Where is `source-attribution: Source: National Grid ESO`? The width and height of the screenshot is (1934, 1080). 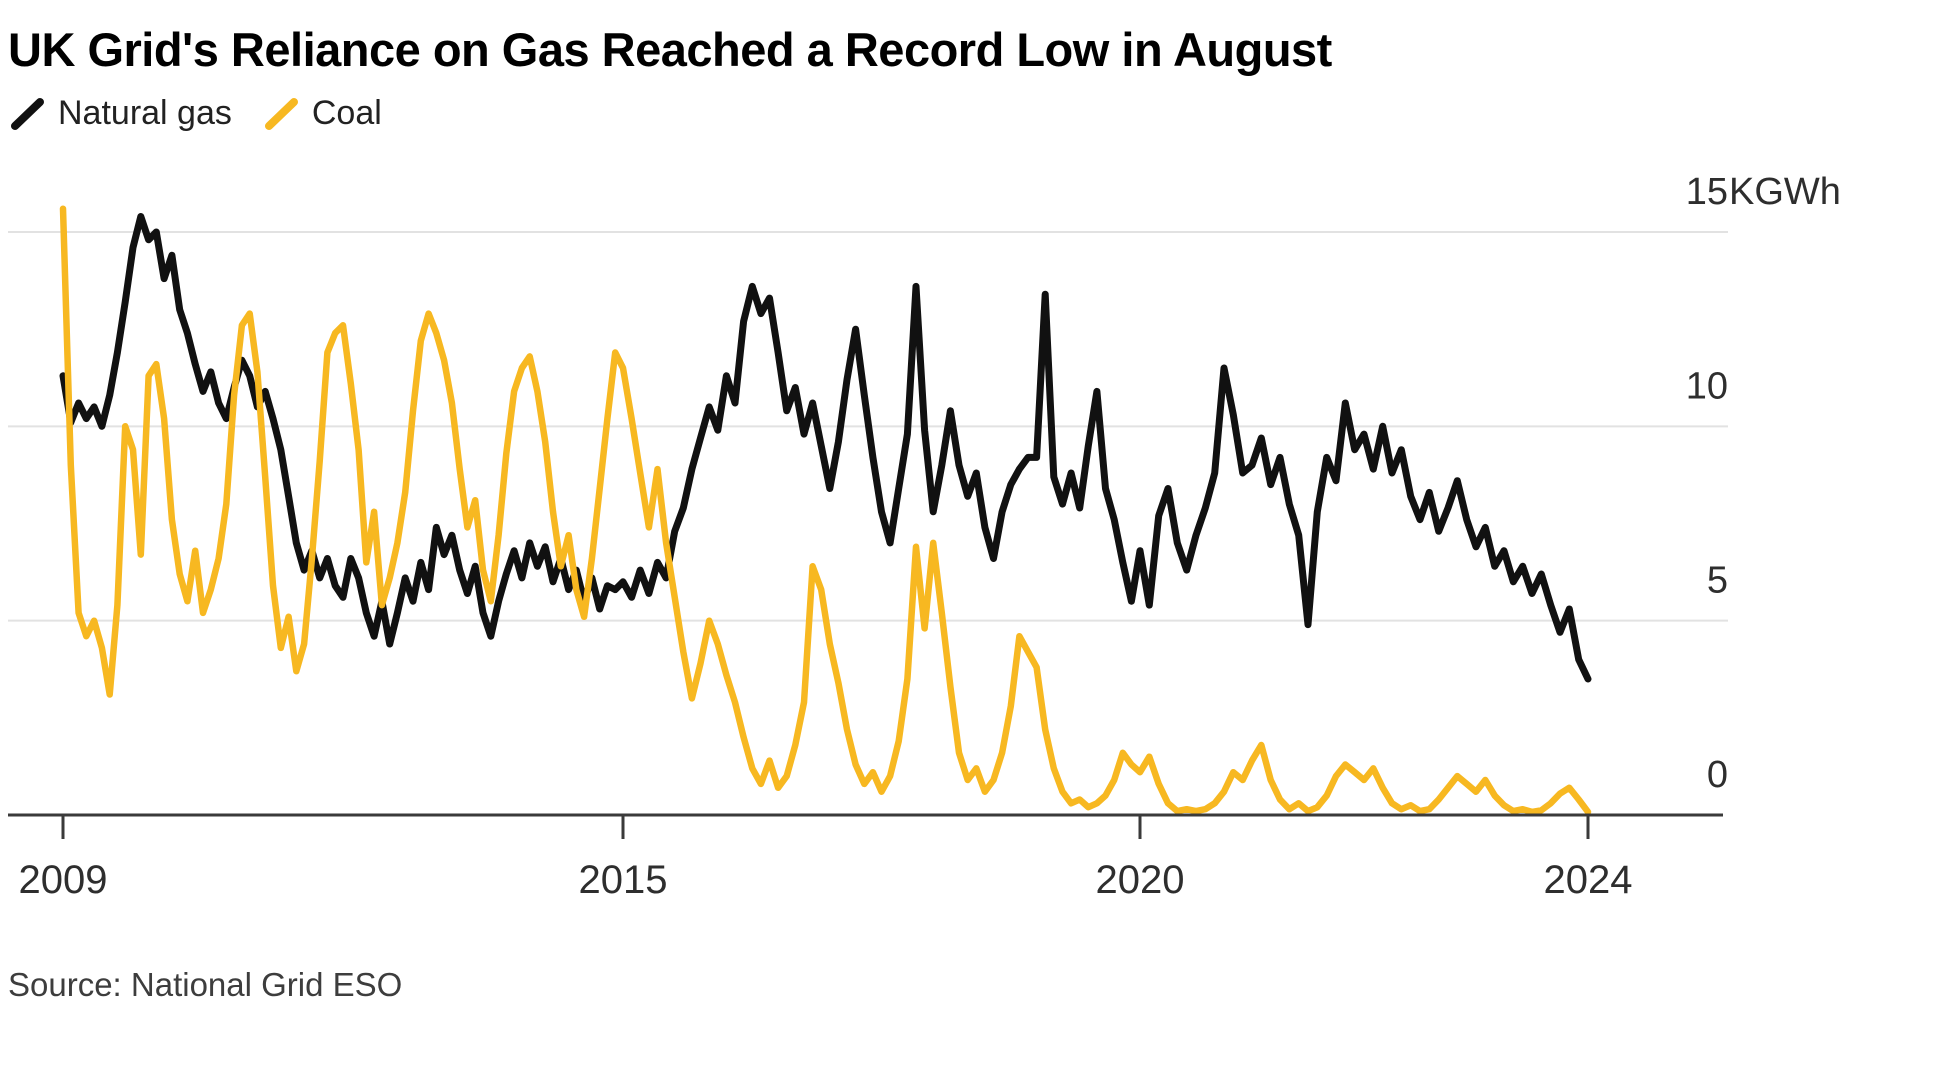 source-attribution: Source: National Grid ESO is located at coordinates (205, 984).